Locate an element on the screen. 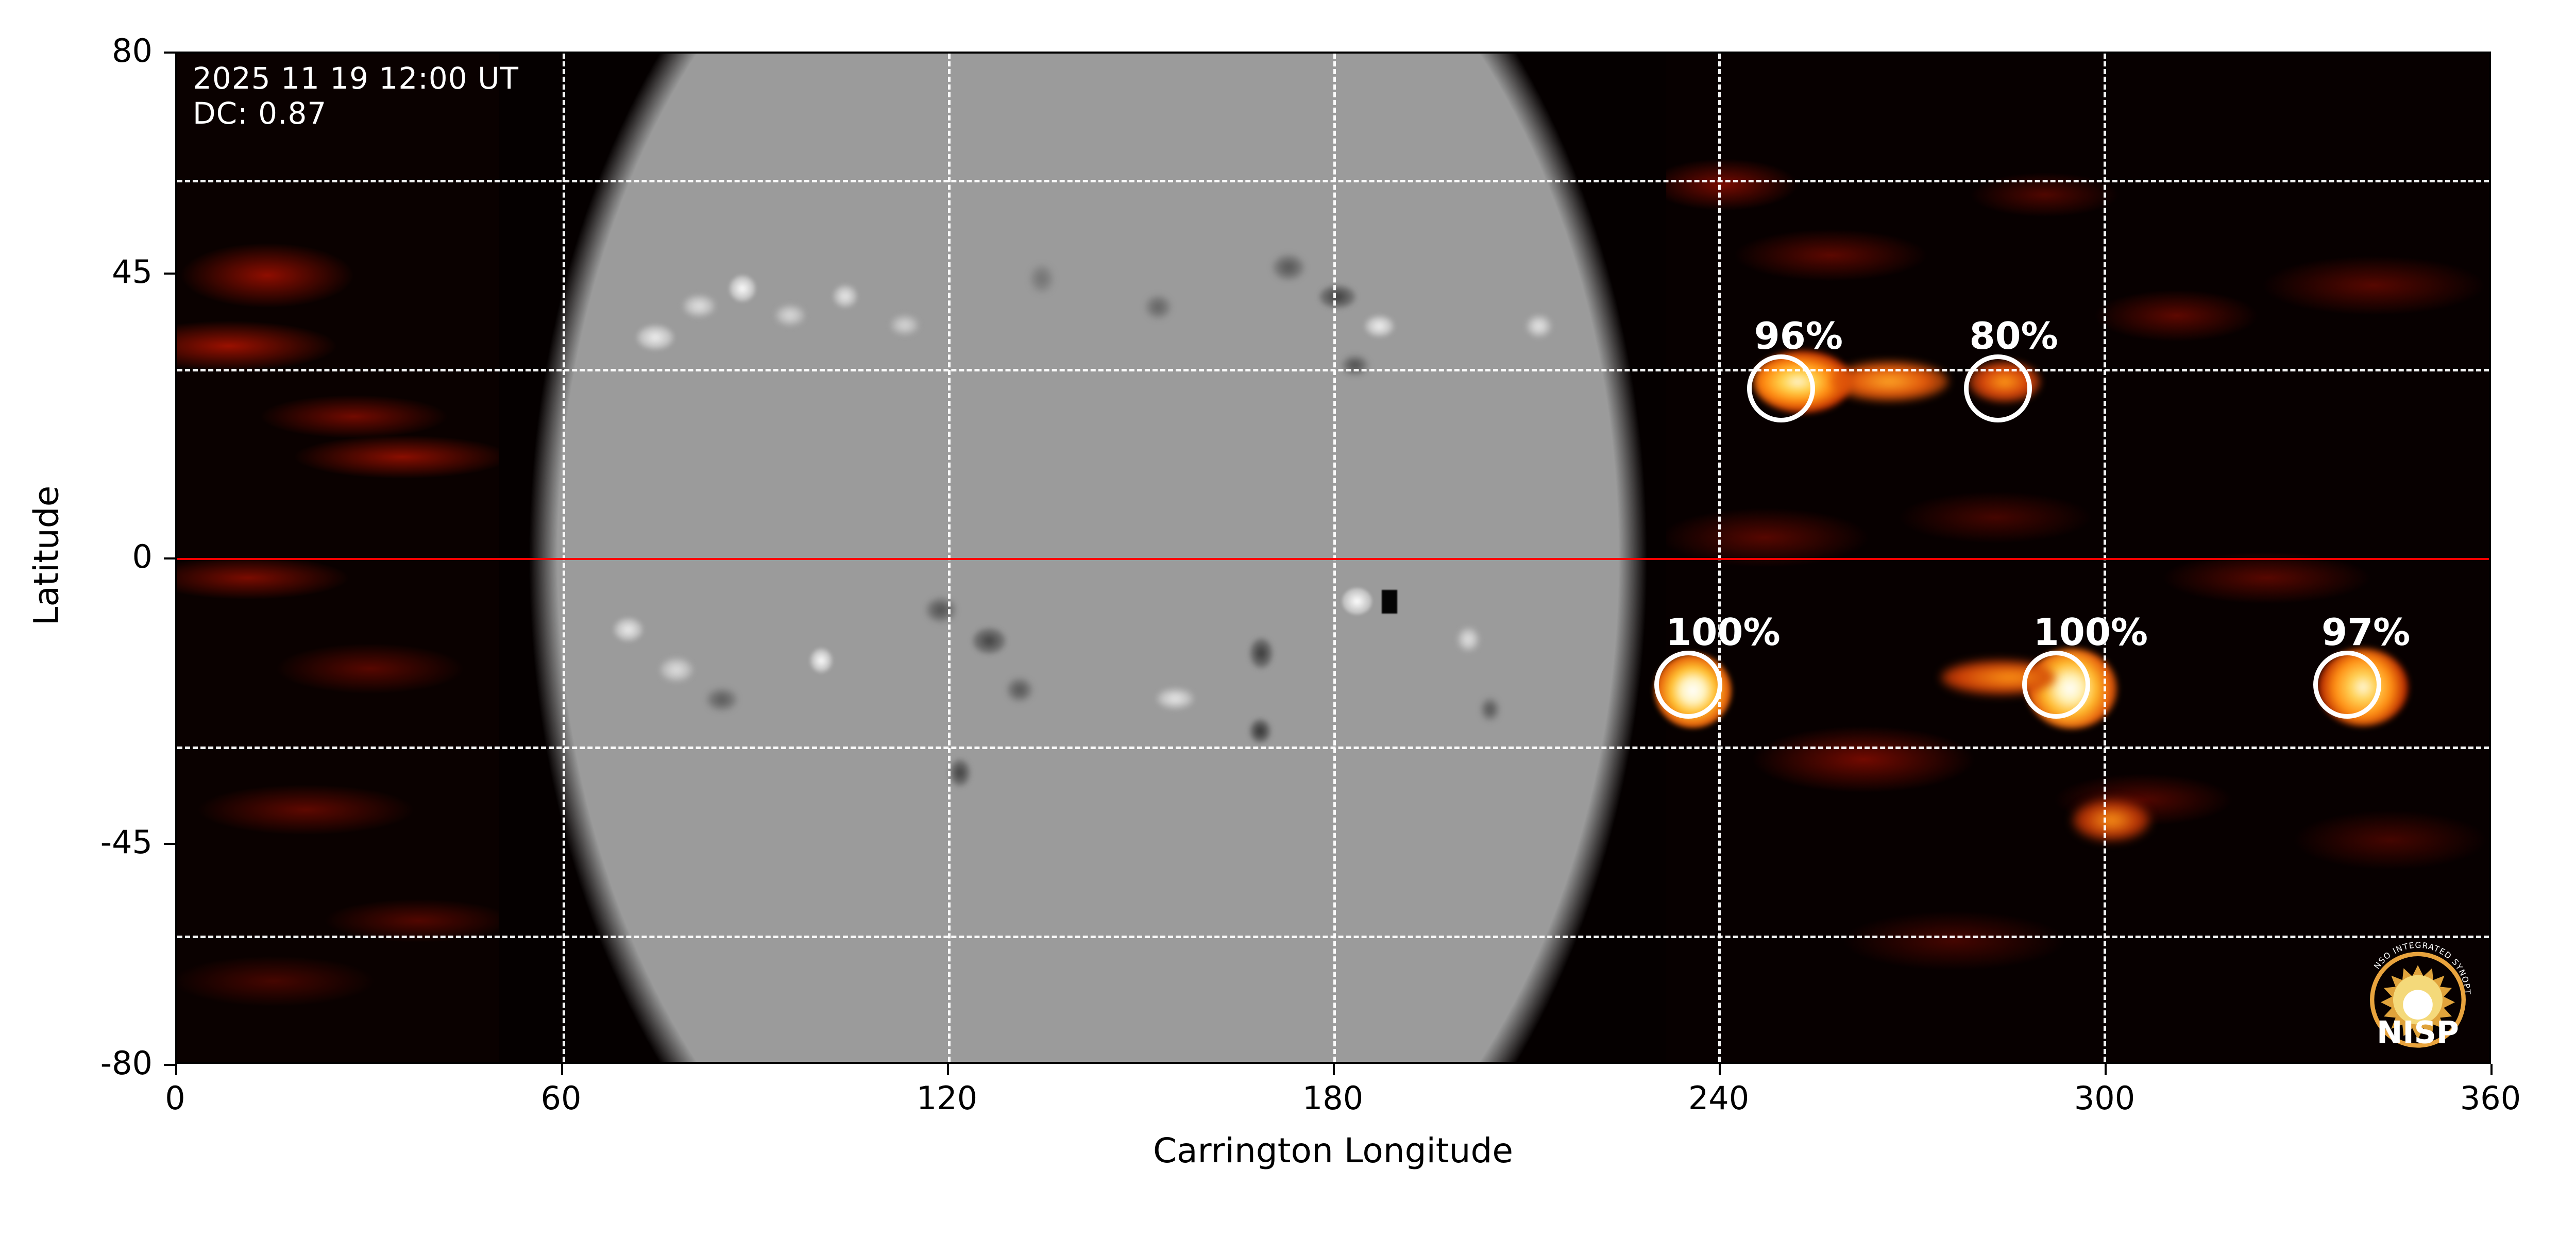 The width and height of the screenshot is (2576, 1238). y-tick-label: 80 is located at coordinates (132, 51).